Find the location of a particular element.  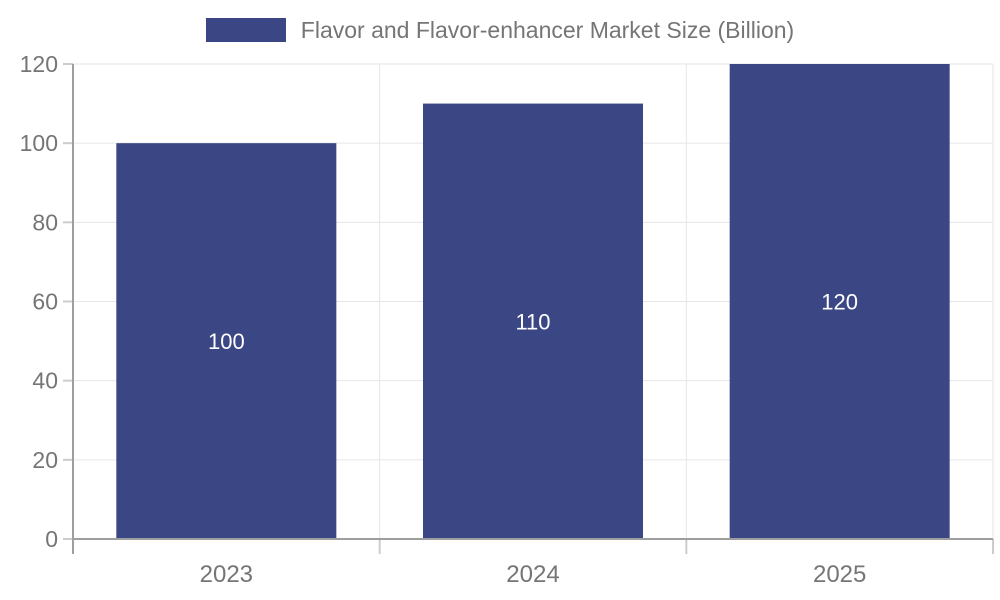

y-tick-label: 60 is located at coordinates (45, 302).